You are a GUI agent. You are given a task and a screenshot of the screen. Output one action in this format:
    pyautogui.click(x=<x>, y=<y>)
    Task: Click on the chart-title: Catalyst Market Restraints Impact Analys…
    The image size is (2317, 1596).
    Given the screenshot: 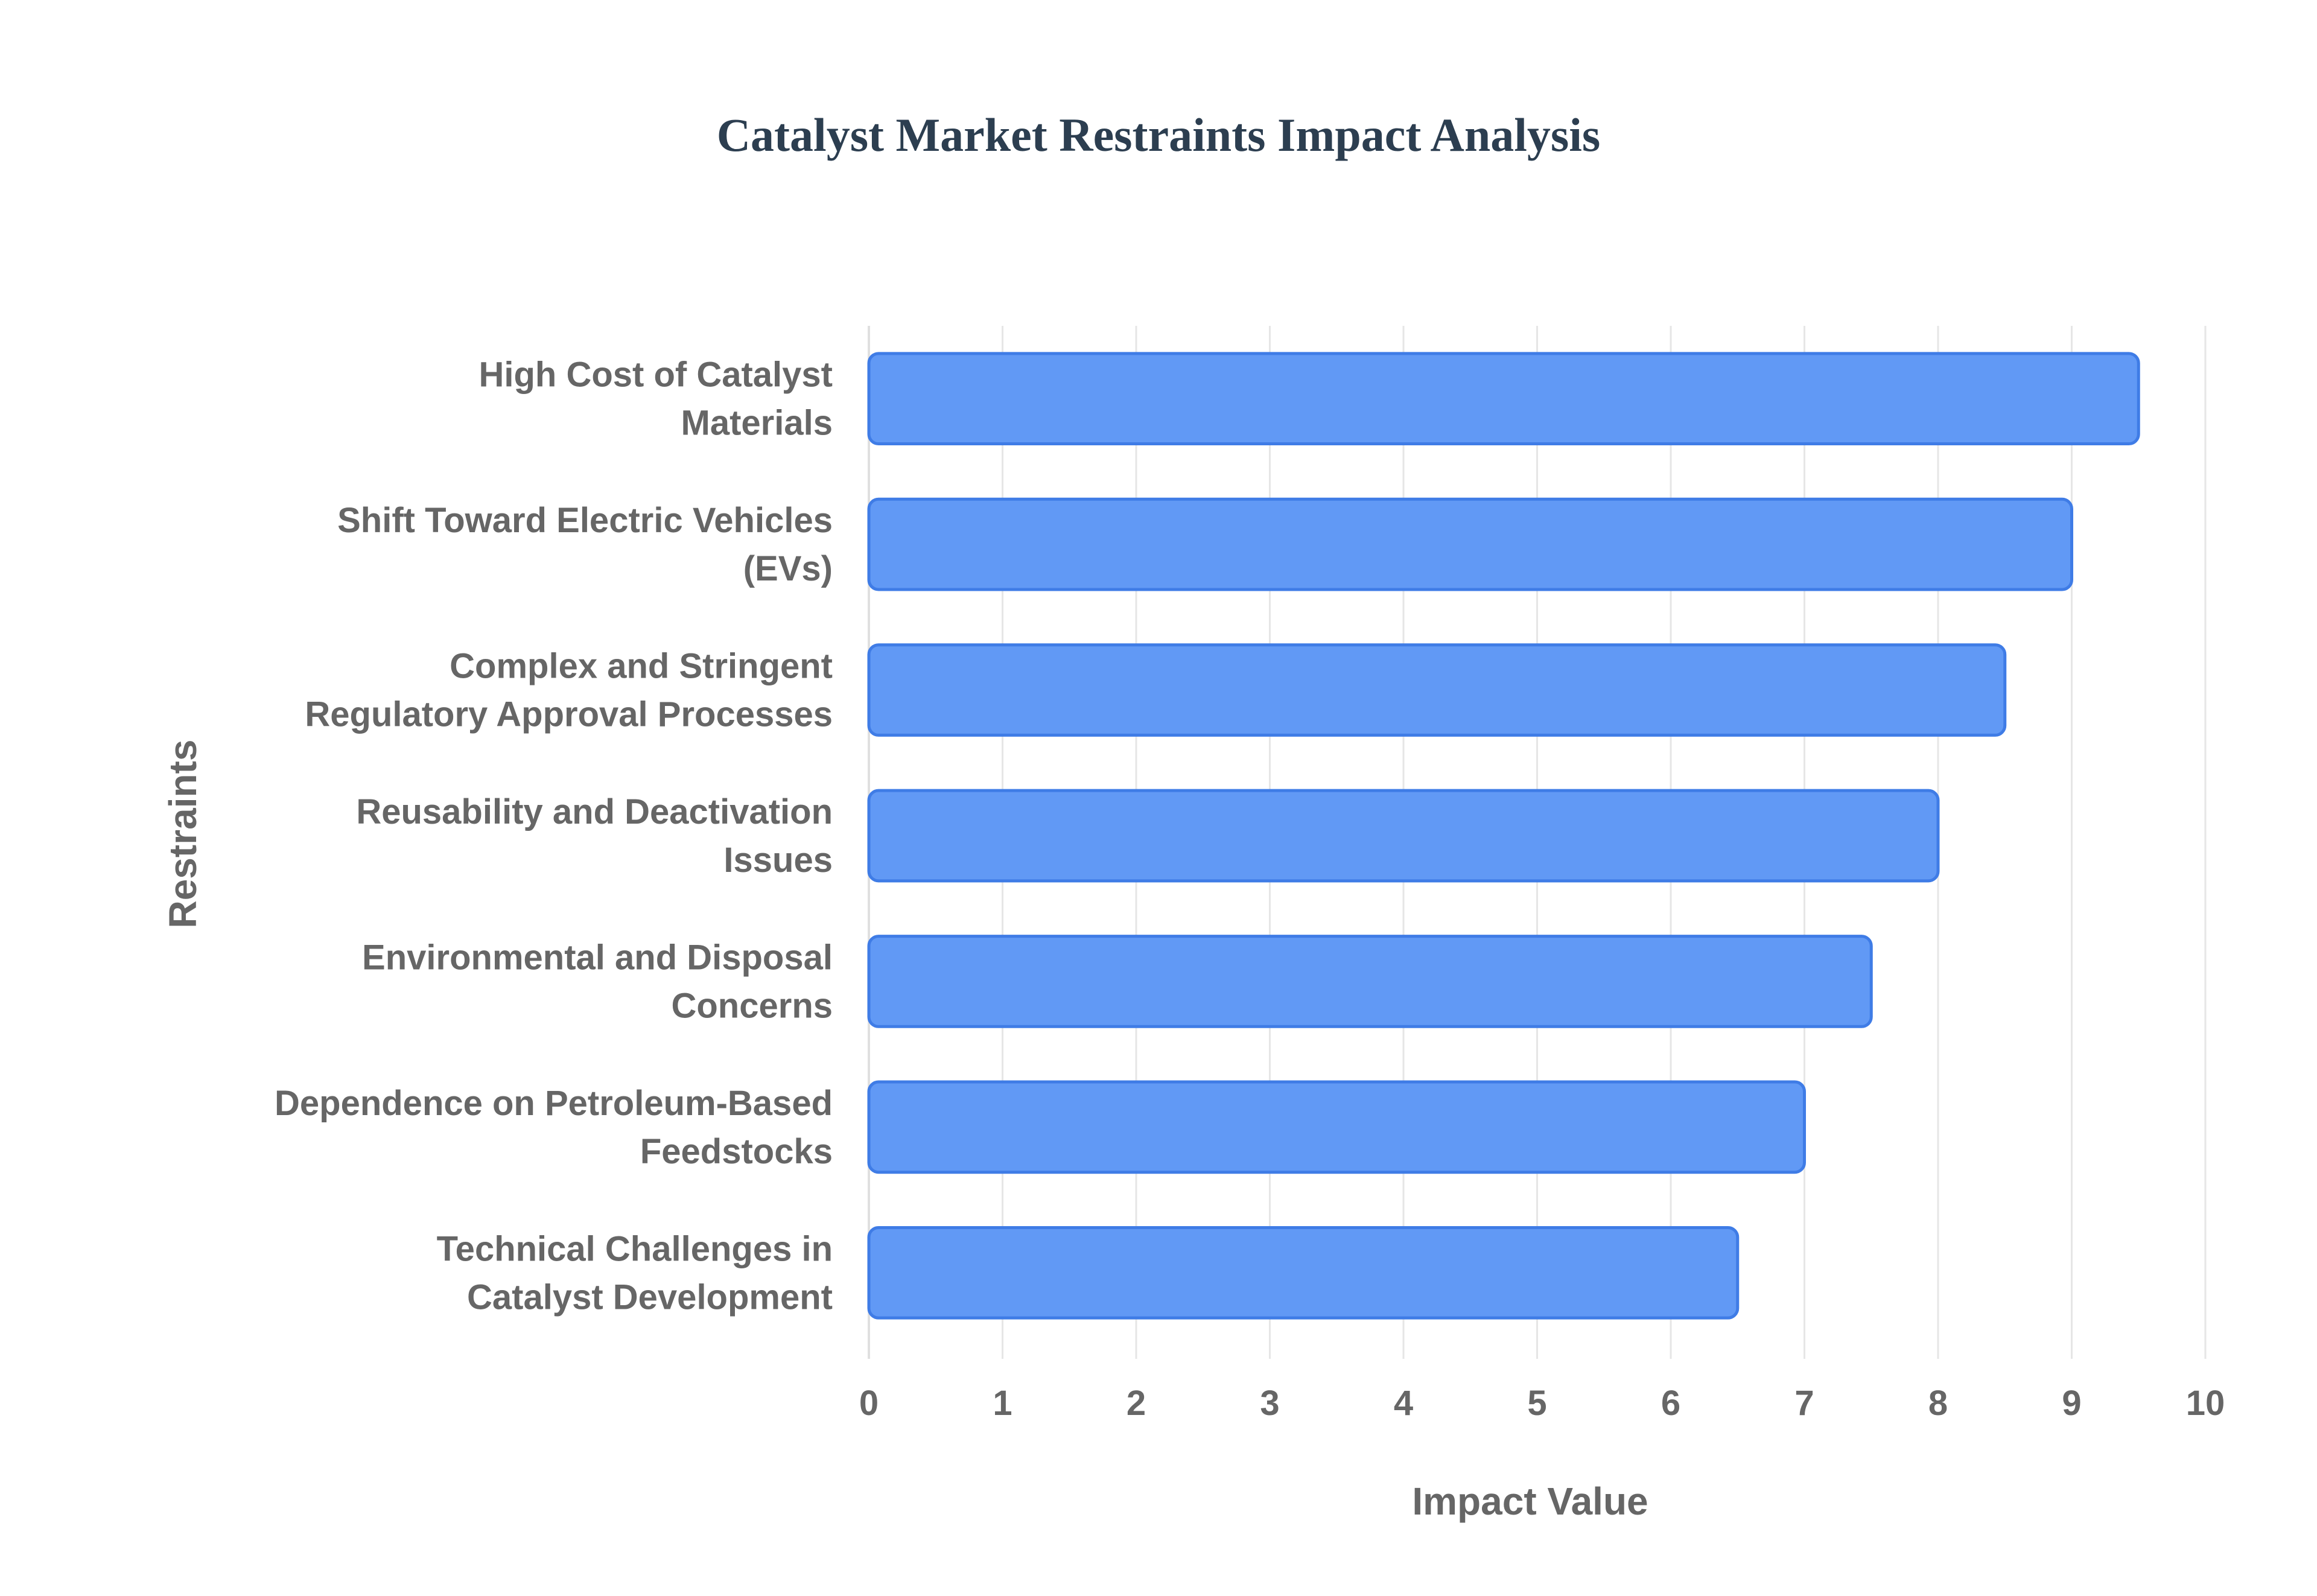 What is the action you would take?
    pyautogui.click(x=1159, y=135)
    